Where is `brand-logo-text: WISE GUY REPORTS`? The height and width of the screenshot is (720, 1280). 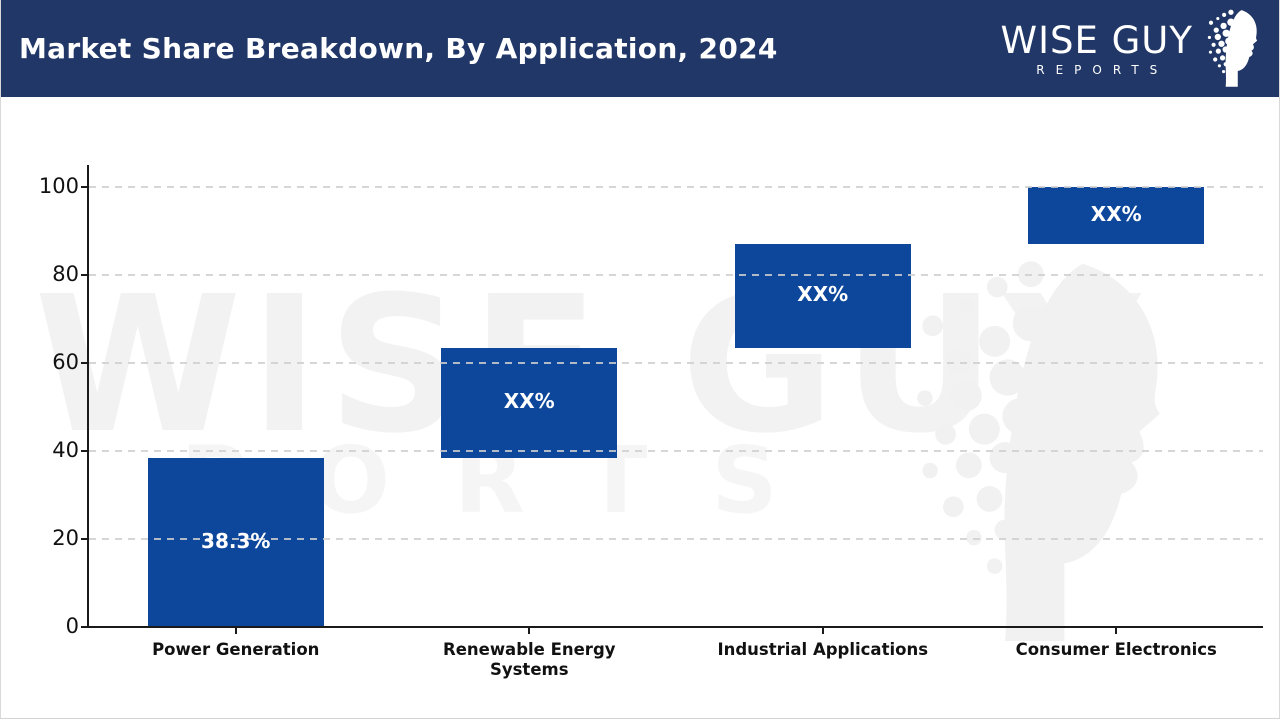 brand-logo-text: WISE GUY REPORTS is located at coordinates (1096, 48).